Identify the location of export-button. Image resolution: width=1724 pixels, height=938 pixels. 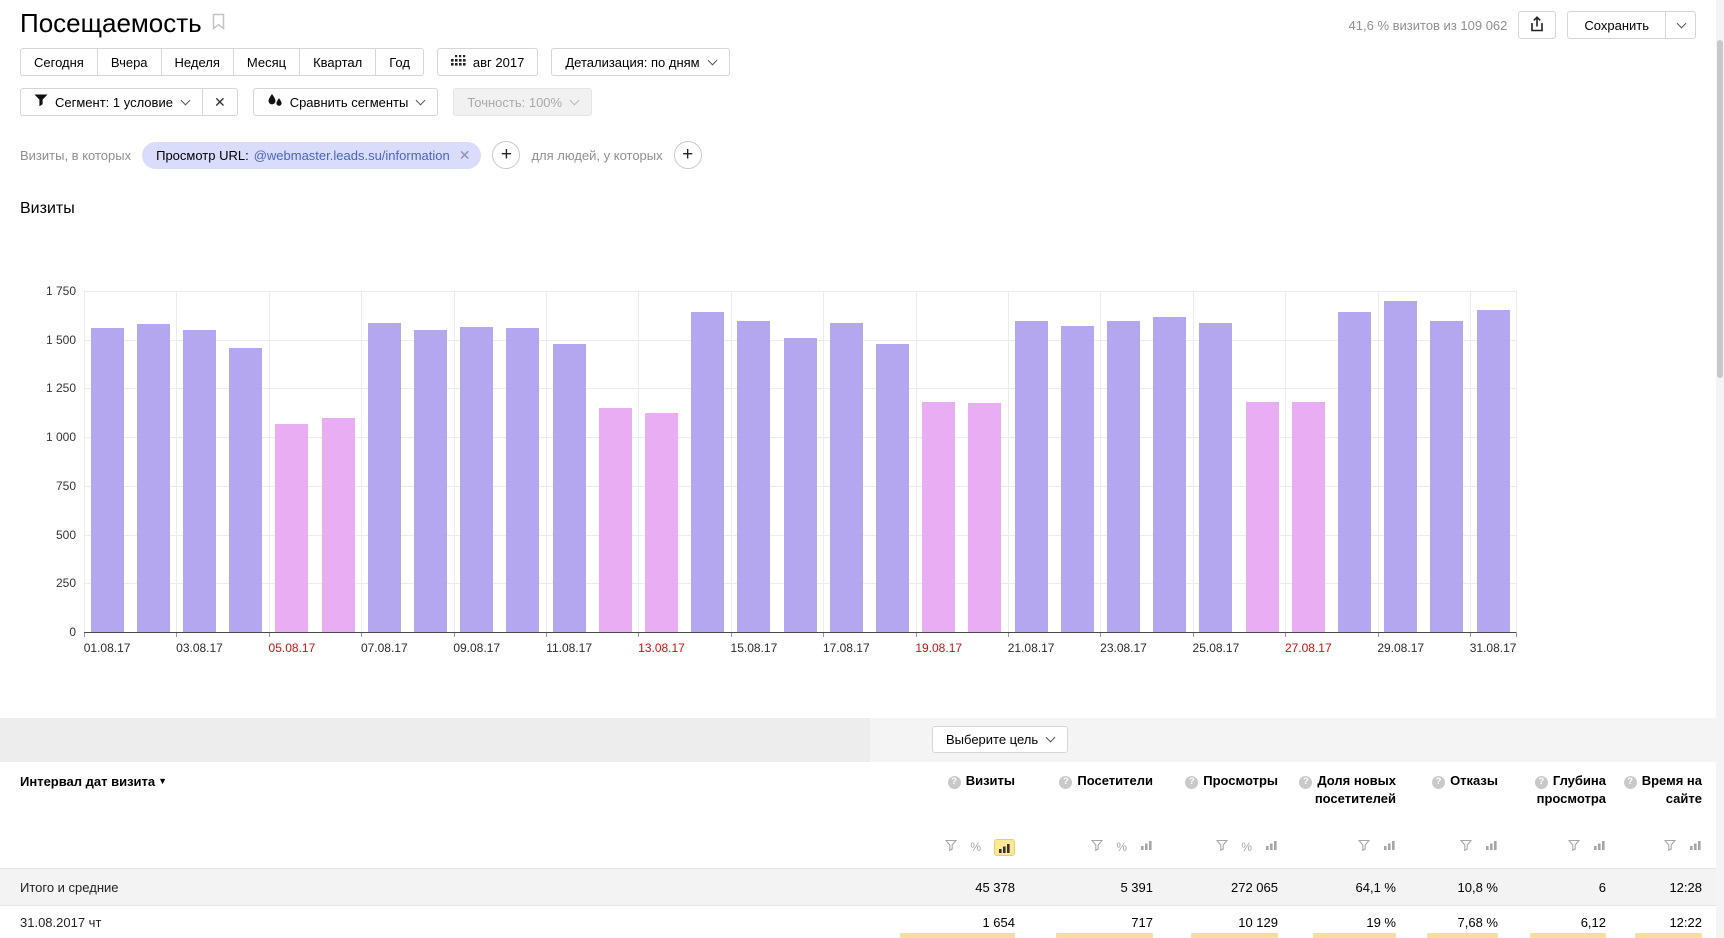
(1537, 25).